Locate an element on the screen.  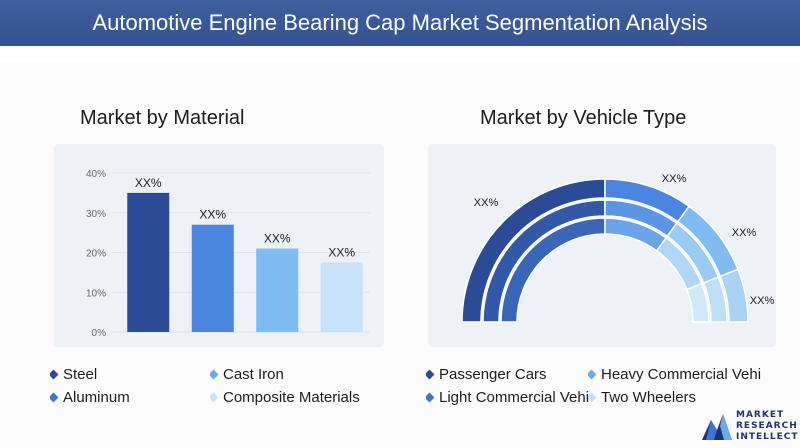
logo-text-line2: RESEARCH is located at coordinates (767, 426).